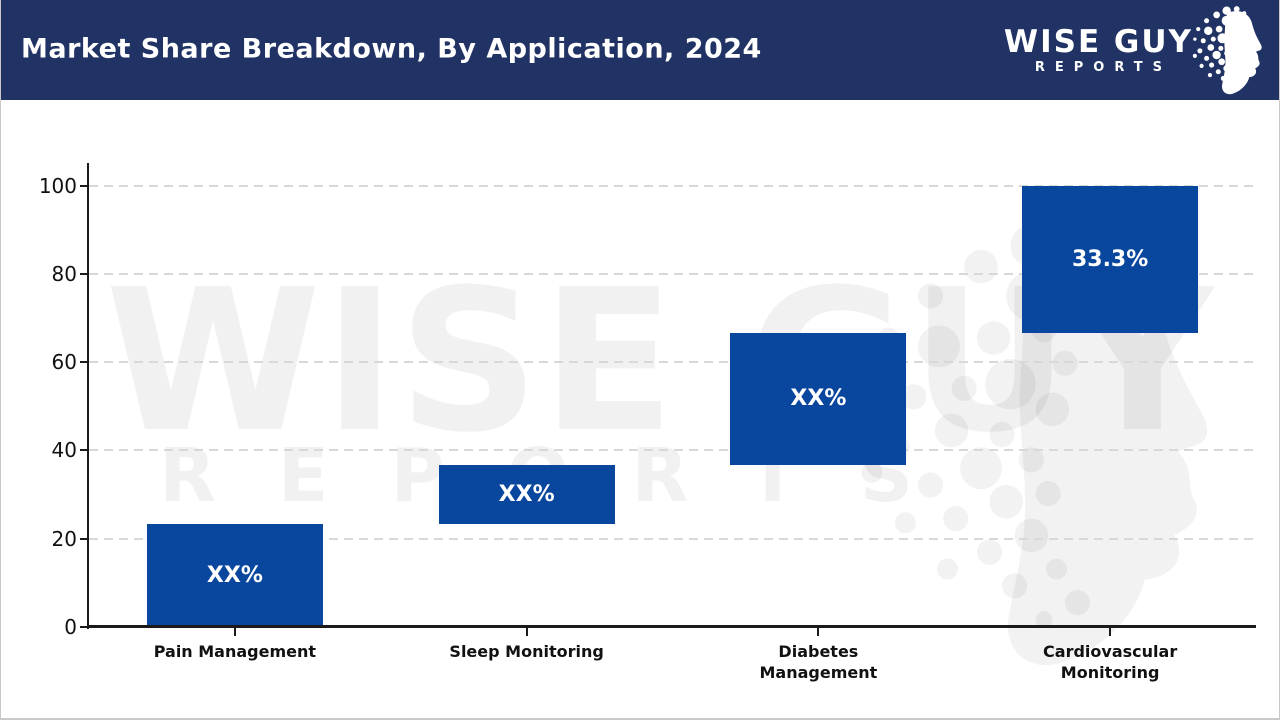 The height and width of the screenshot is (720, 1280). What do you see at coordinates (64, 273) in the screenshot?
I see `y-tick-label-80: 80` at bounding box center [64, 273].